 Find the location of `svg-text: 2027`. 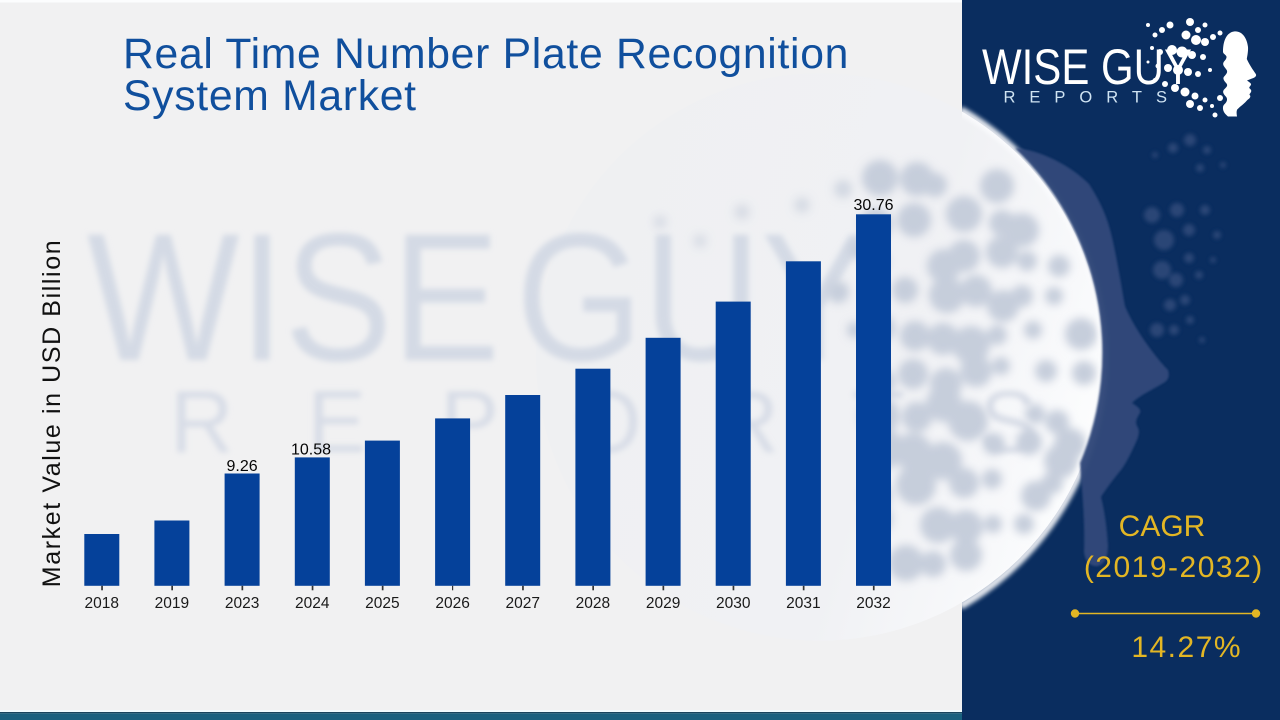

svg-text: 2027 is located at coordinates (522, 603).